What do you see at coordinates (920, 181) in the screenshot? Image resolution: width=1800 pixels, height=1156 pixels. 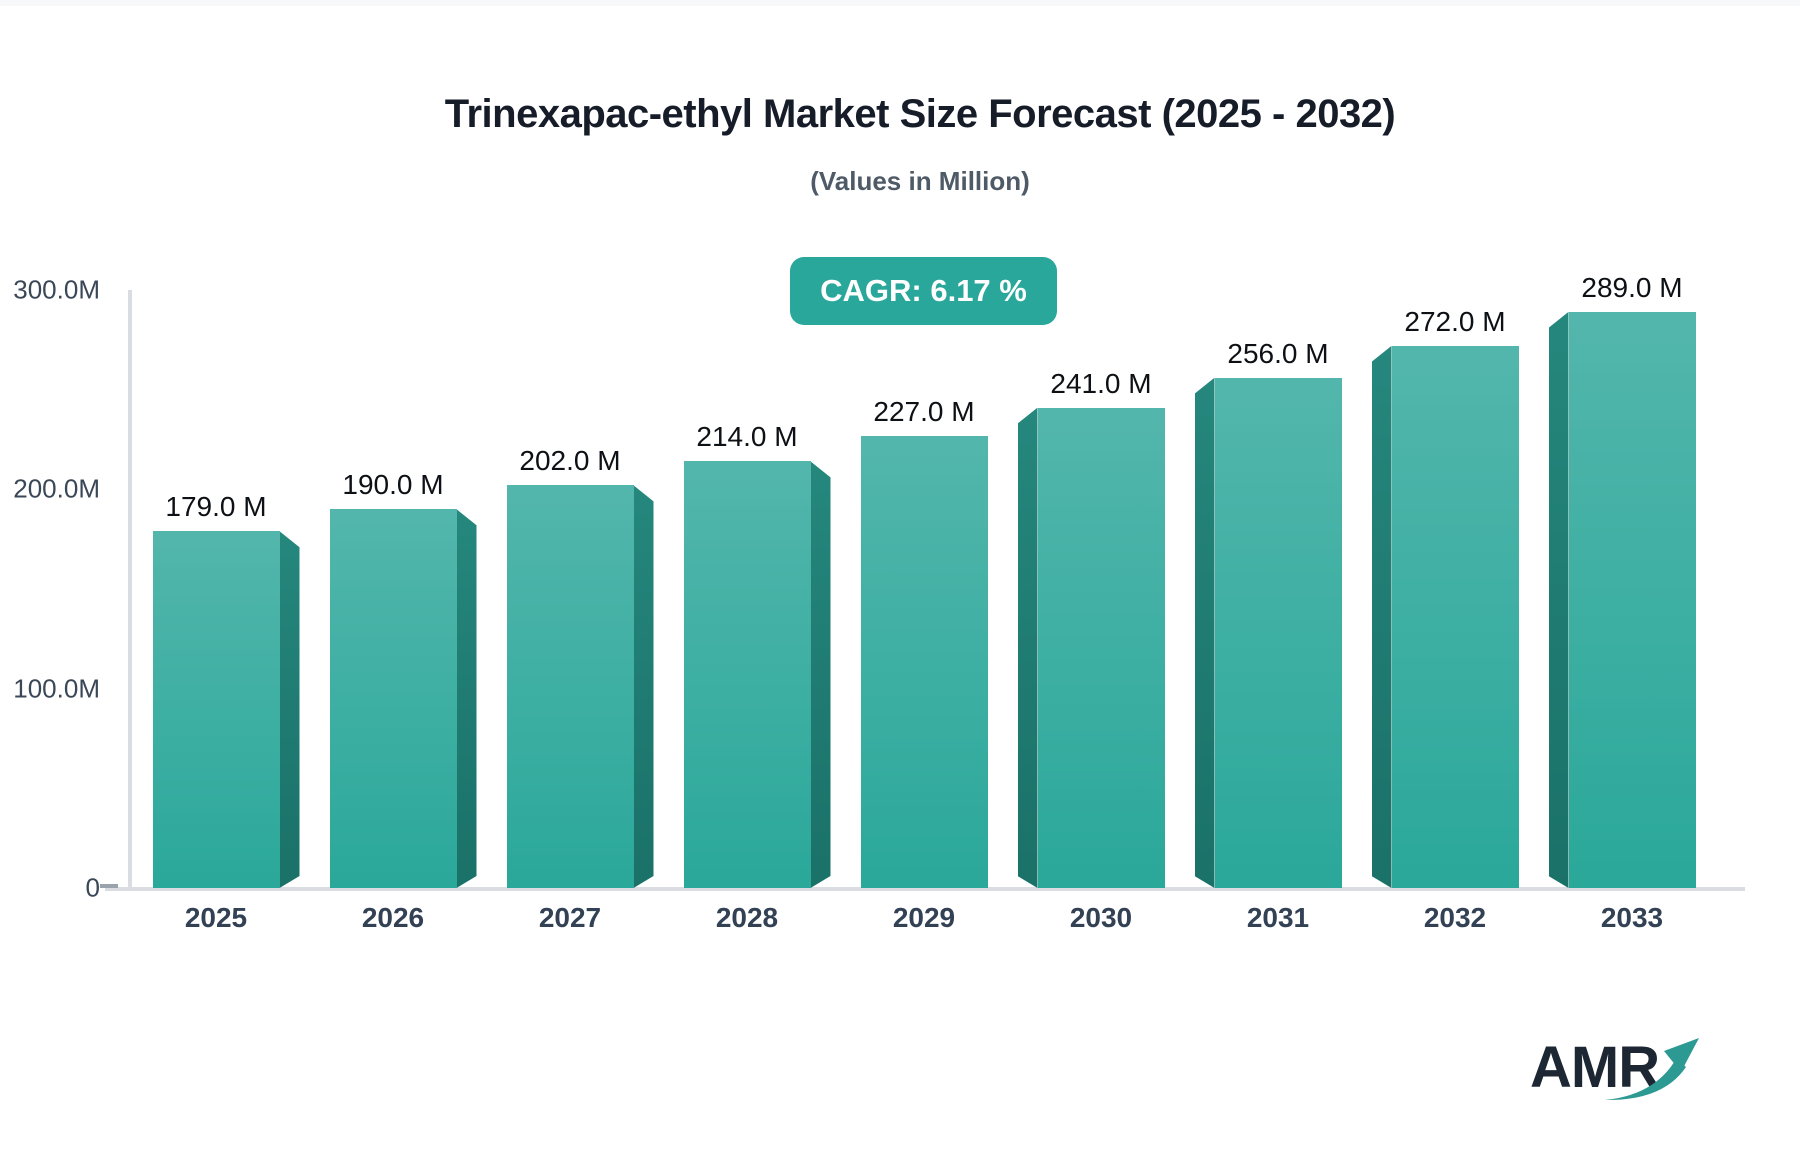 I see `chart-subtitle: (Values in Million)` at bounding box center [920, 181].